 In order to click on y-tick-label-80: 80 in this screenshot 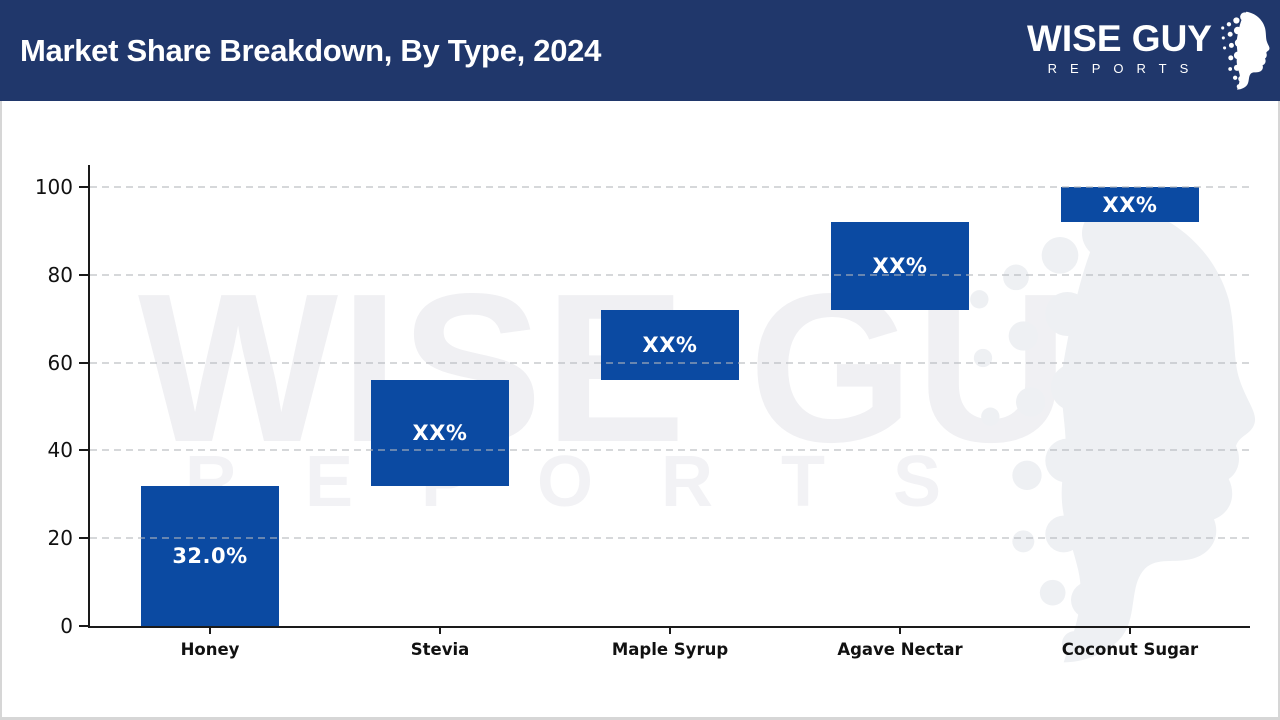, I will do `click(60, 274)`.